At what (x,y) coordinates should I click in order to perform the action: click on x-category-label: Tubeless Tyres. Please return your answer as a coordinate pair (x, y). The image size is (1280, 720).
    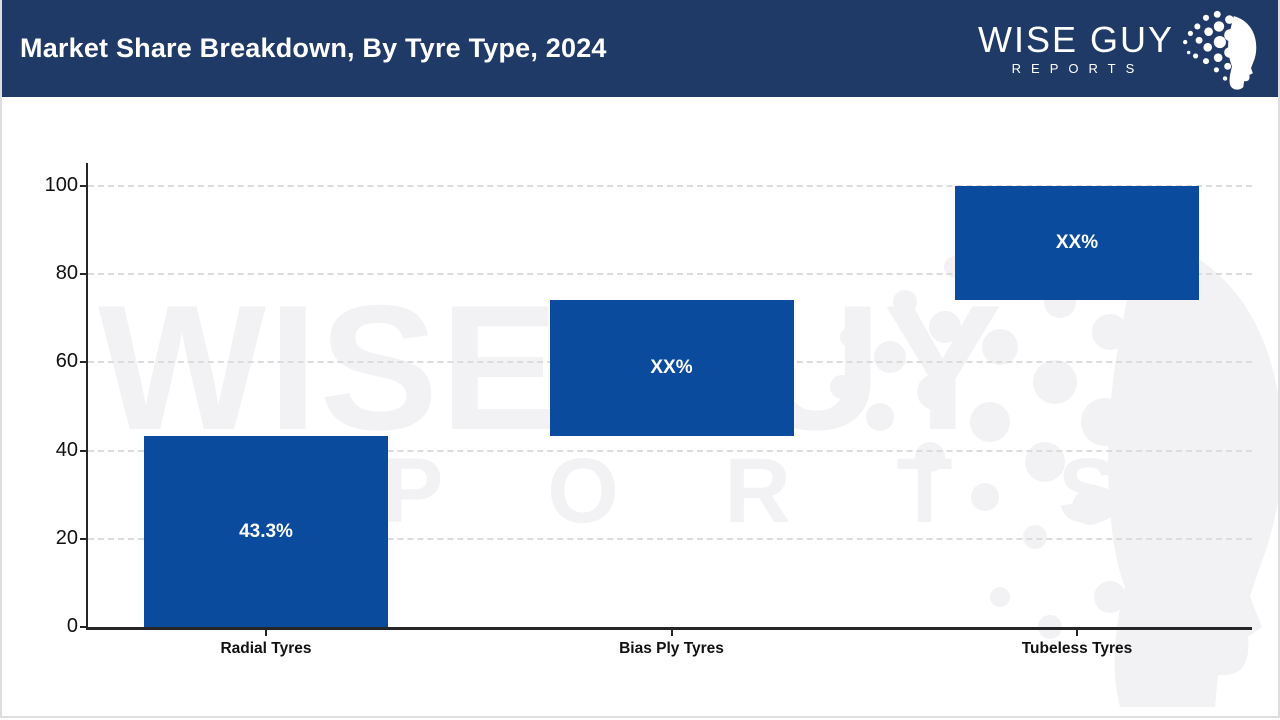
    Looking at the image, I should click on (1077, 649).